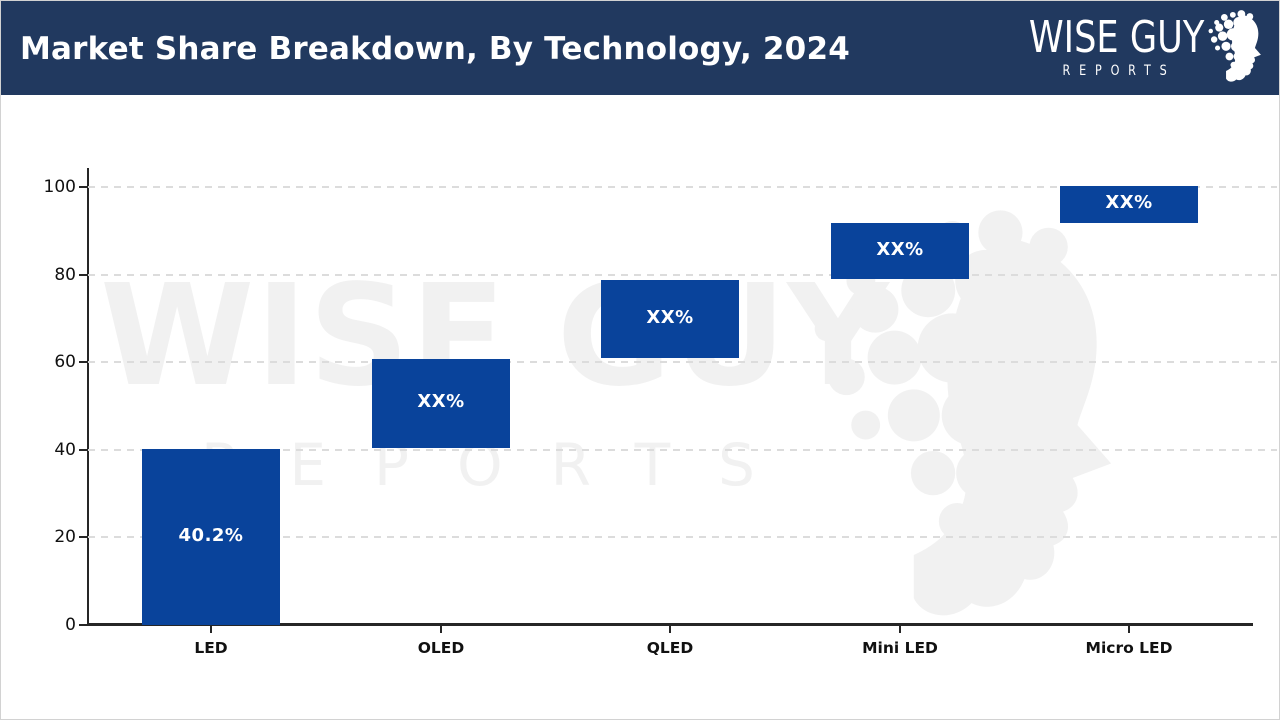 The width and height of the screenshot is (1280, 720). What do you see at coordinates (670, 648) in the screenshot?
I see `x-axis-category-label: QLED` at bounding box center [670, 648].